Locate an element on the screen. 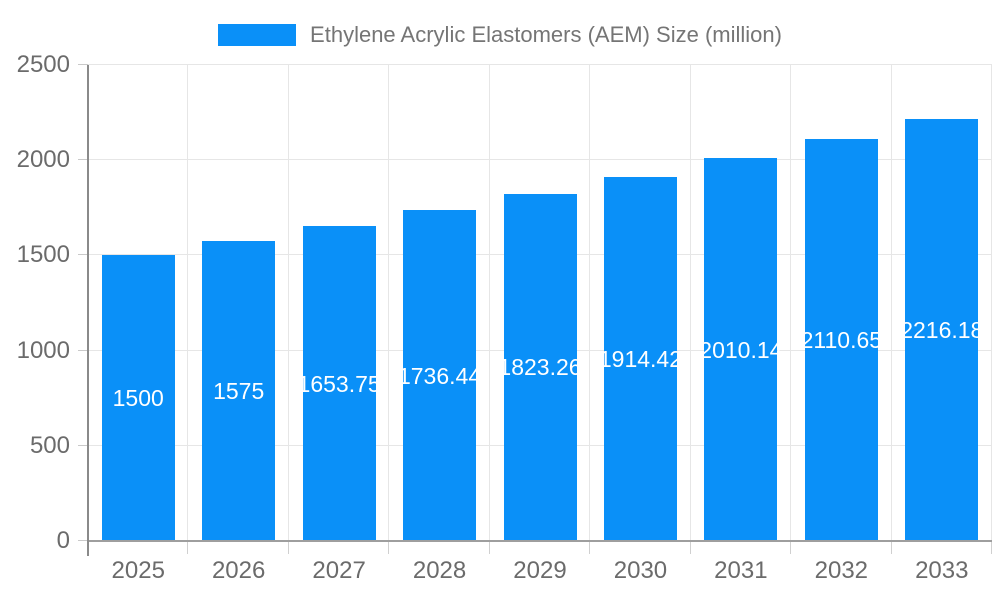 The width and height of the screenshot is (1000, 600). bar-value-label: 1575 is located at coordinates (239, 391).